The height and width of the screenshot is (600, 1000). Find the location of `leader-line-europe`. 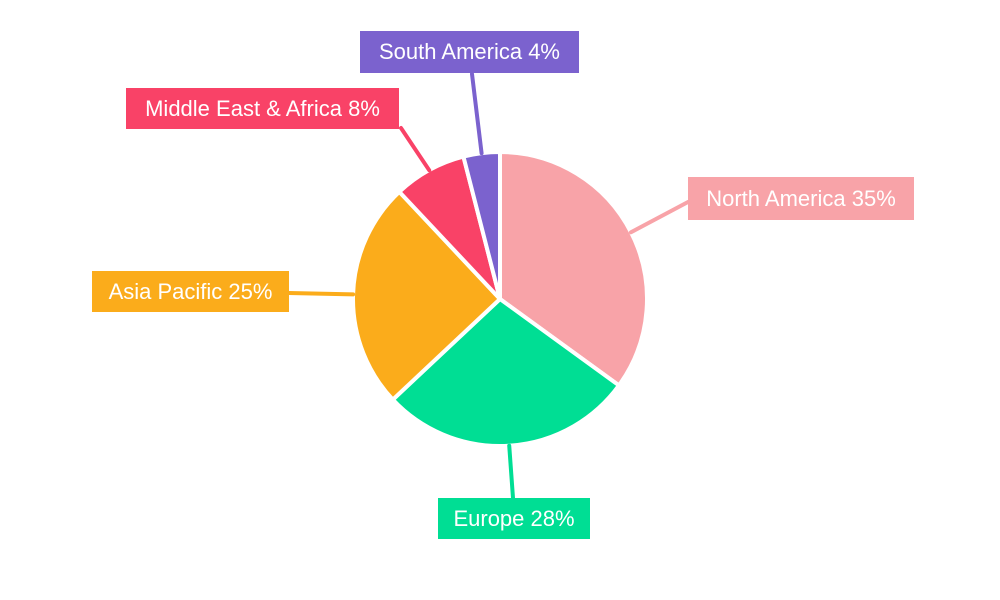

leader-line-europe is located at coordinates (511, 471).